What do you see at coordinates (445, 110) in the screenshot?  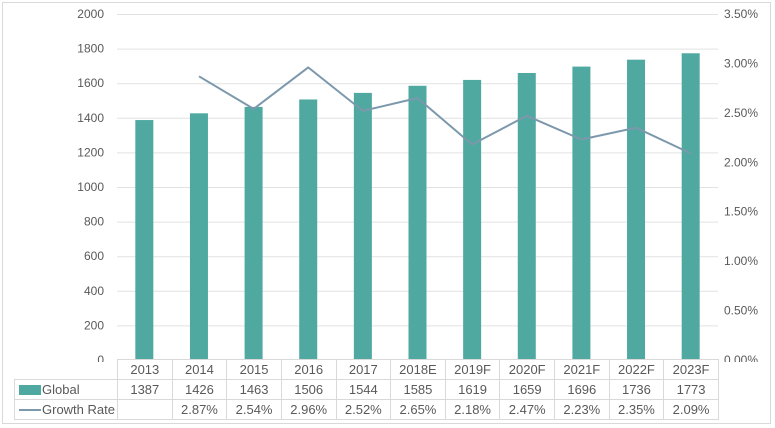 I see `growth-rate-line` at bounding box center [445, 110].